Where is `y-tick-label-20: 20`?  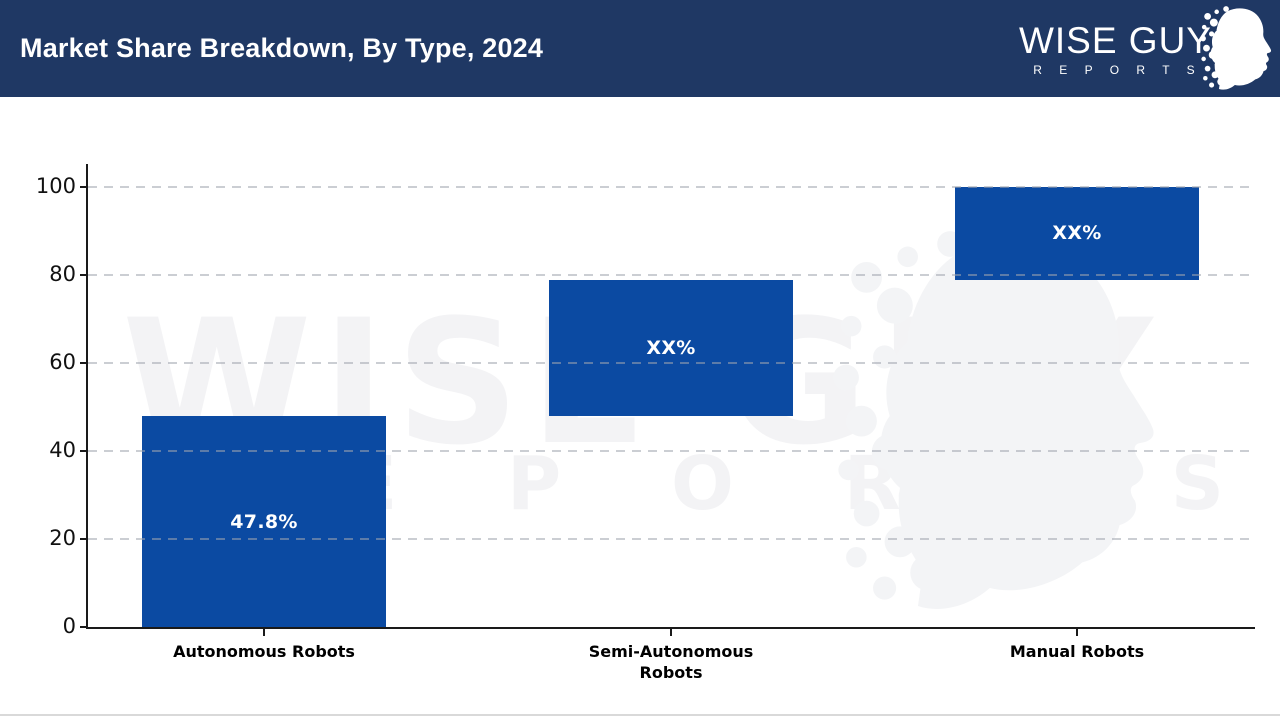 y-tick-label-20: 20 is located at coordinates (62, 537).